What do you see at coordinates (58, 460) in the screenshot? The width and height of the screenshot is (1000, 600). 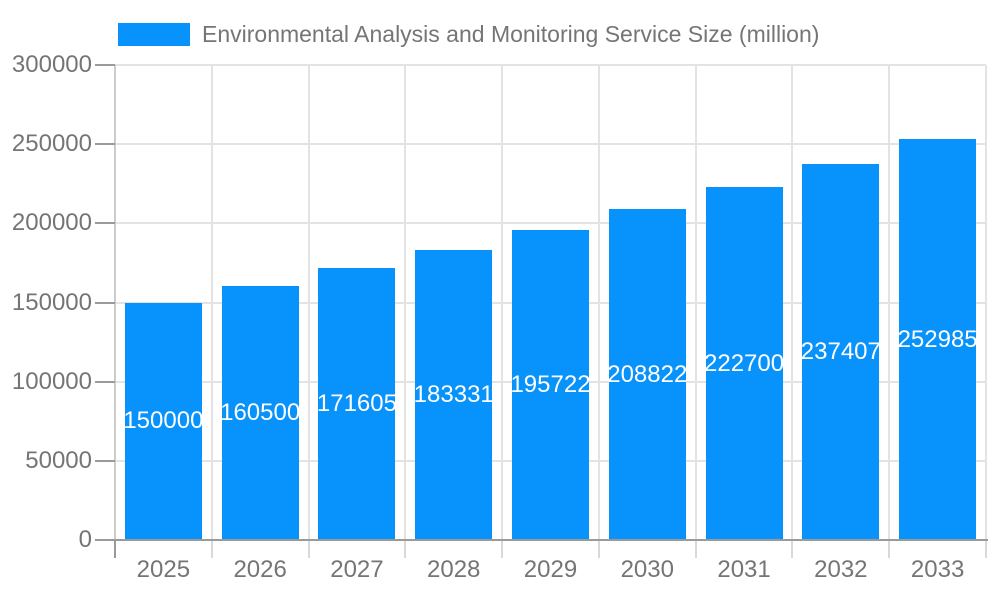 I see `y-axis-label: 50000` at bounding box center [58, 460].